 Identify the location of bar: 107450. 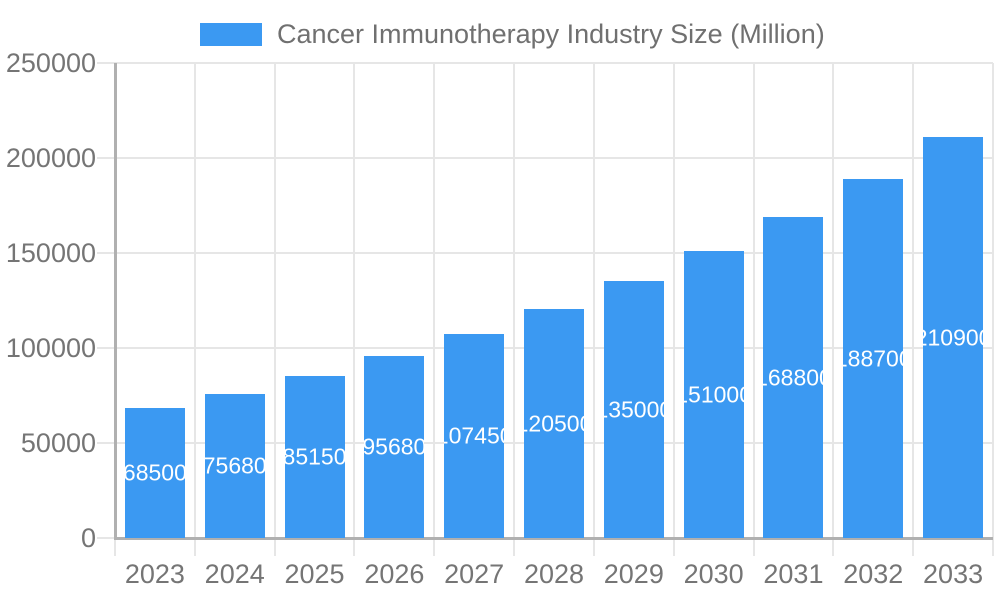
(474, 436).